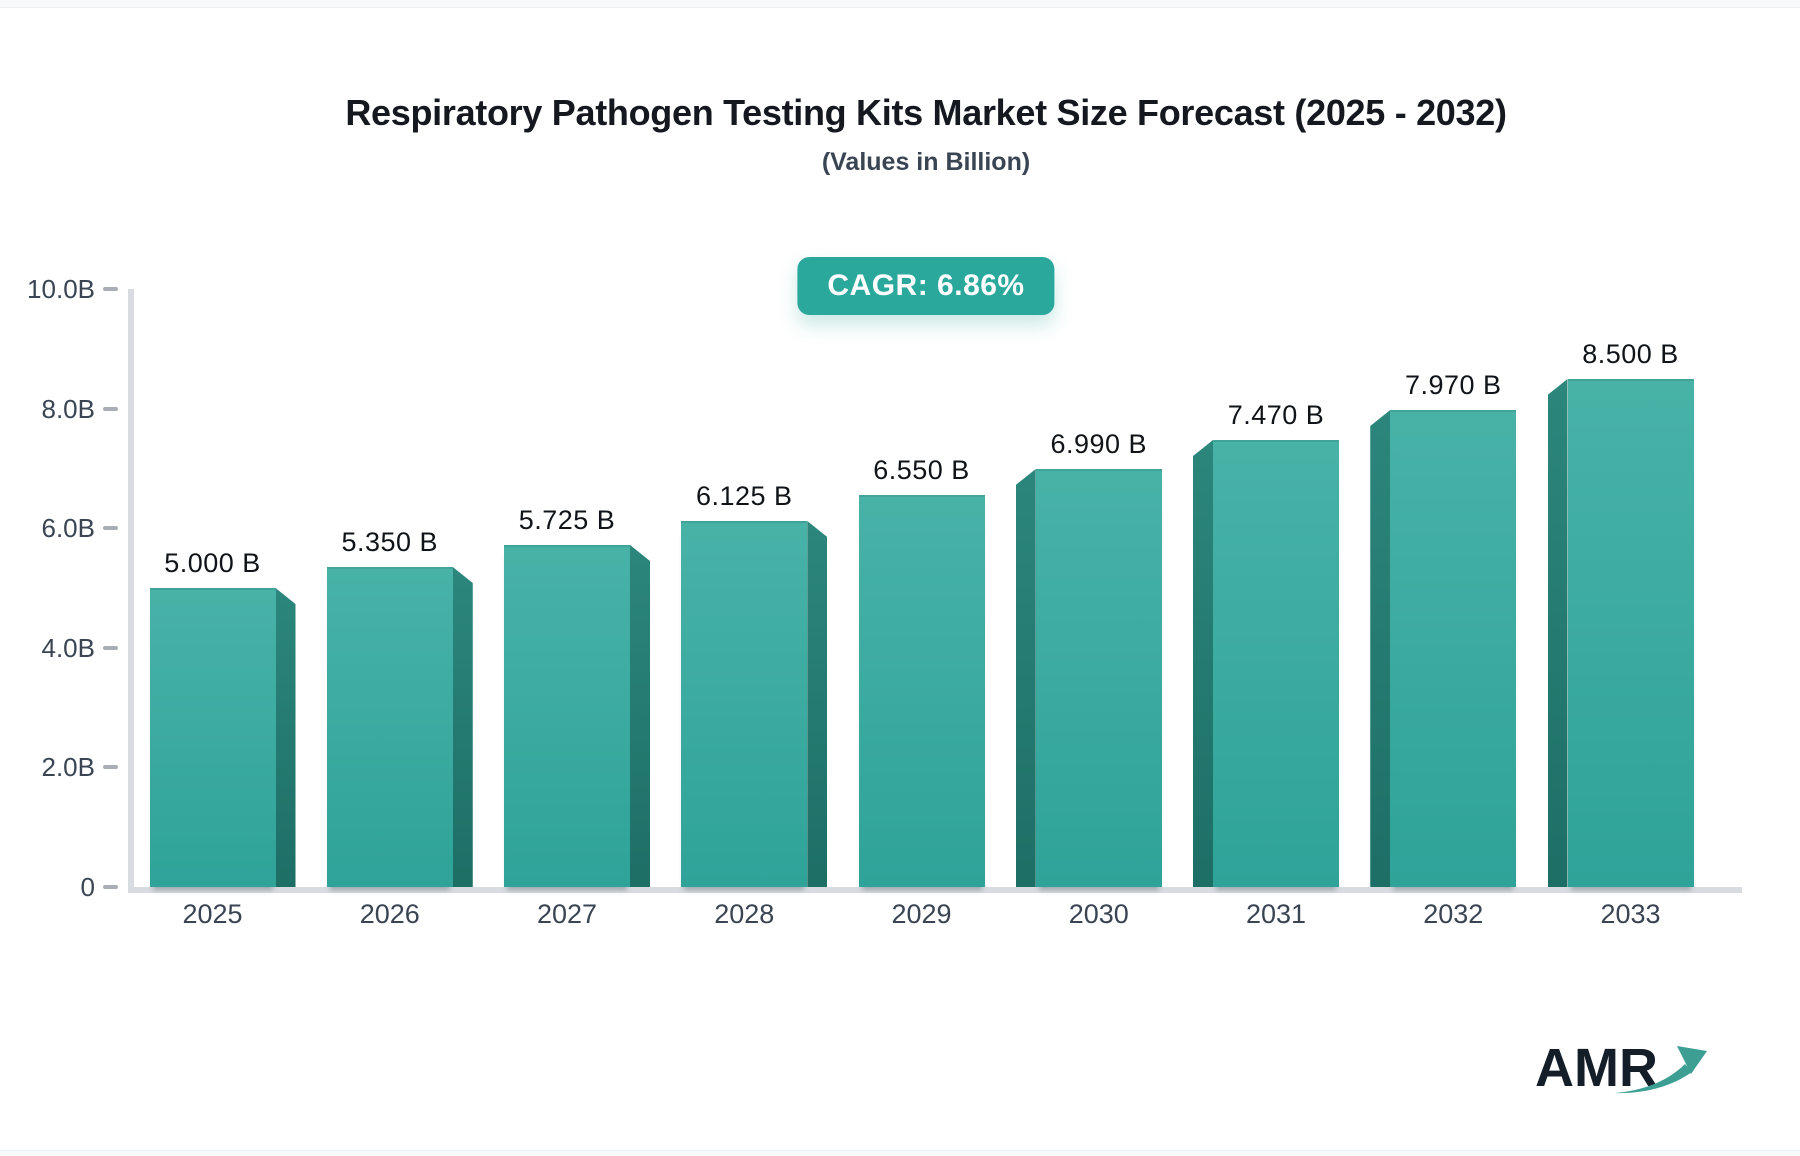 The image size is (1800, 1156). I want to click on cagr-badge: CAGR: 6.86%, so click(926, 286).